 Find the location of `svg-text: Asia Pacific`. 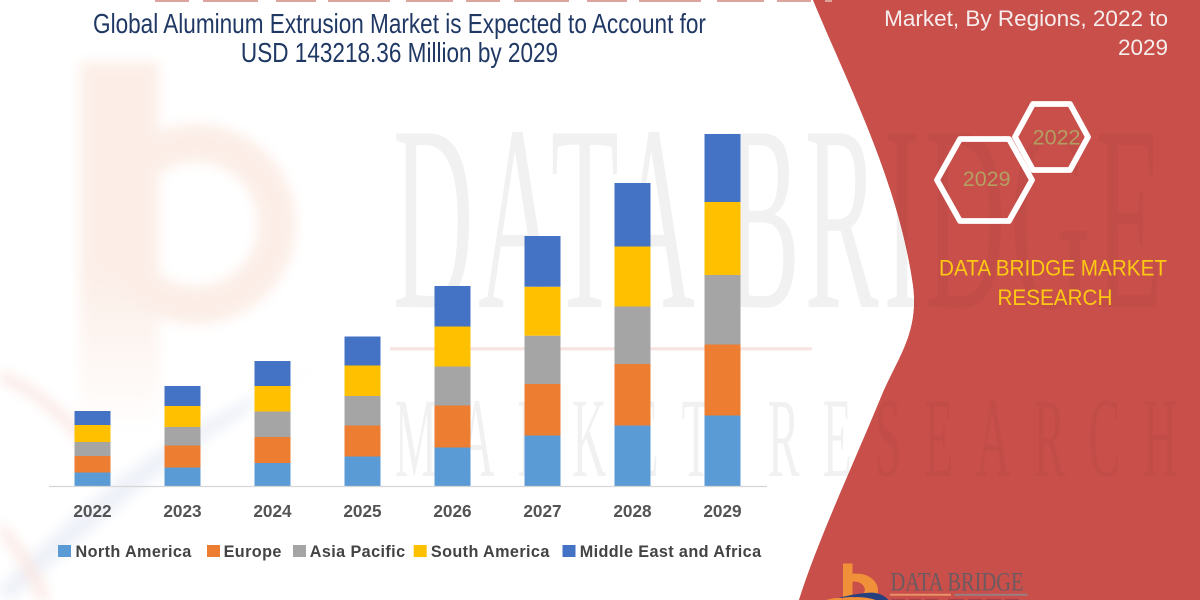

svg-text: Asia Pacific is located at coordinates (358, 552).